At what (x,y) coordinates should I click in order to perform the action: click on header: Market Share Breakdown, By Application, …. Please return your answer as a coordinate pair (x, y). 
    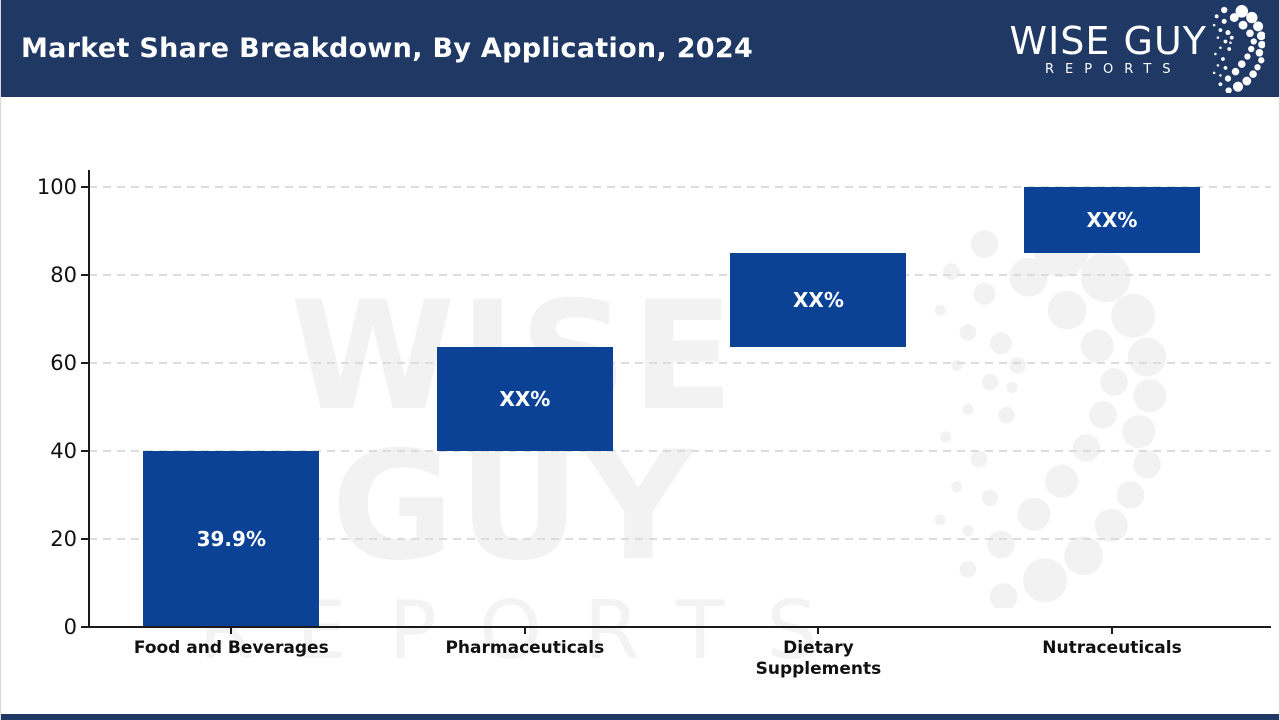
    Looking at the image, I should click on (640, 48).